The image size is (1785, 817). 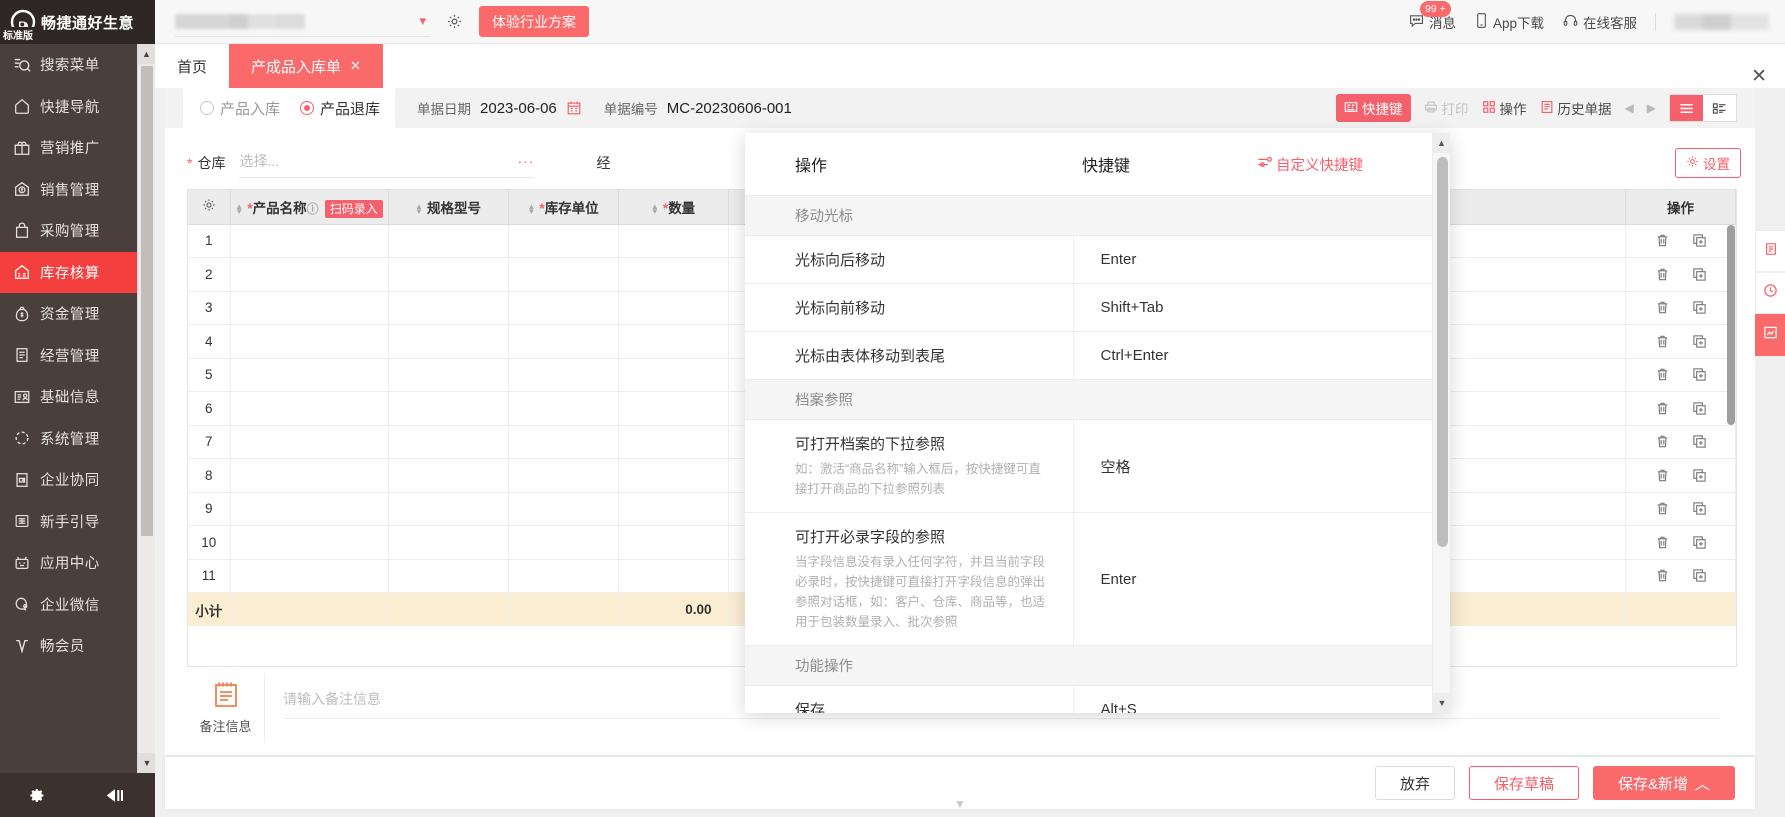 What do you see at coordinates (1686, 108) in the screenshot?
I see `list-view-icon` at bounding box center [1686, 108].